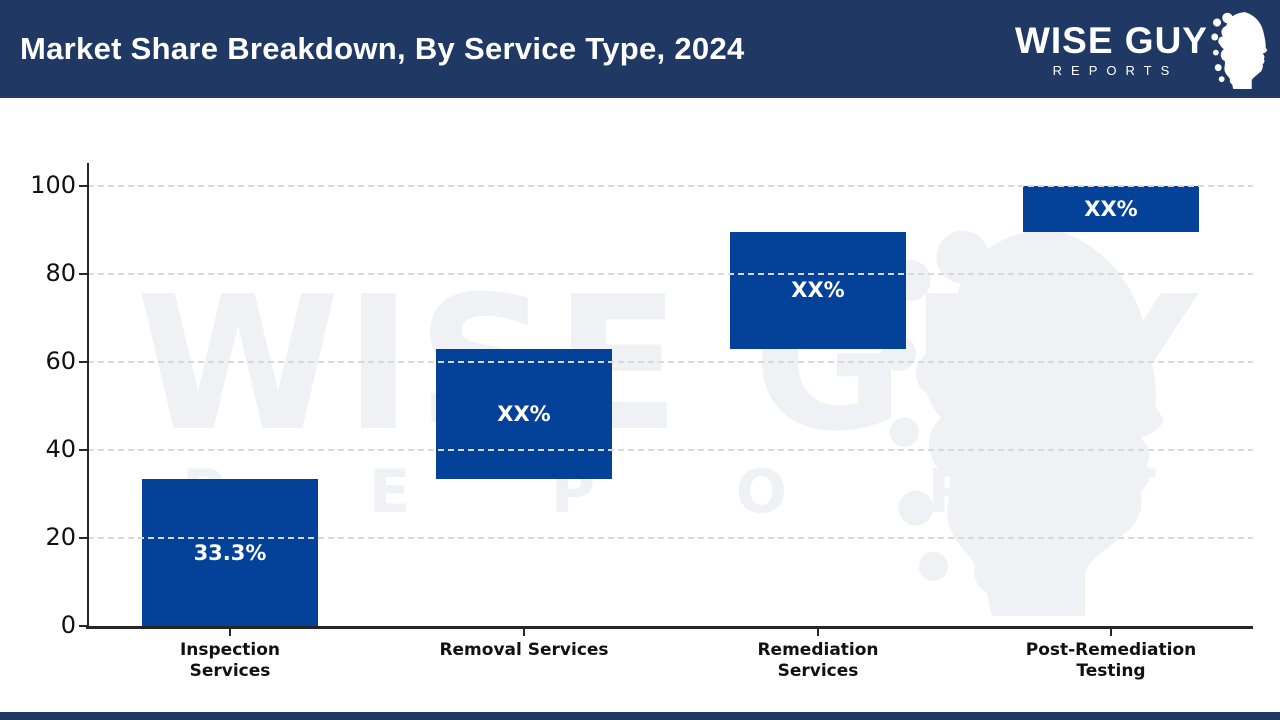 This screenshot has height=720, width=1280. I want to click on x-category-label: Remediation Services, so click(818, 661).